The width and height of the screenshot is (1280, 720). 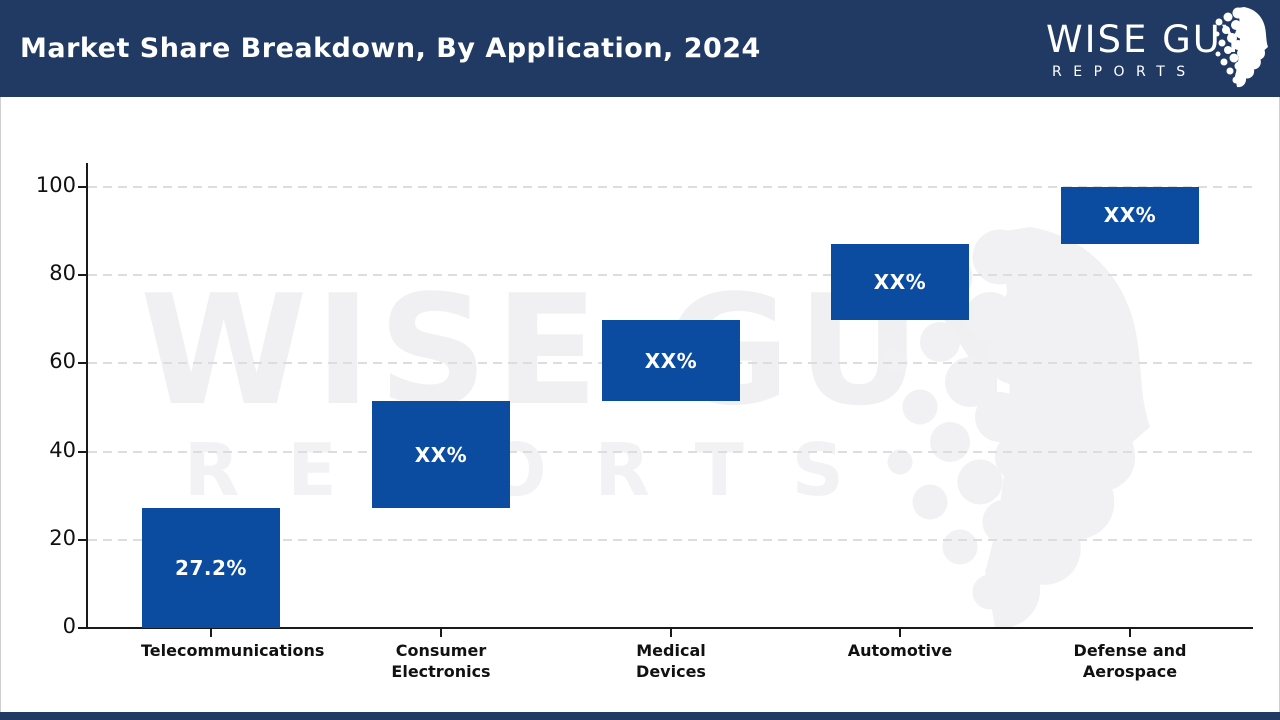 What do you see at coordinates (62, 449) in the screenshot?
I see `y-axis-tick-label: 40` at bounding box center [62, 449].